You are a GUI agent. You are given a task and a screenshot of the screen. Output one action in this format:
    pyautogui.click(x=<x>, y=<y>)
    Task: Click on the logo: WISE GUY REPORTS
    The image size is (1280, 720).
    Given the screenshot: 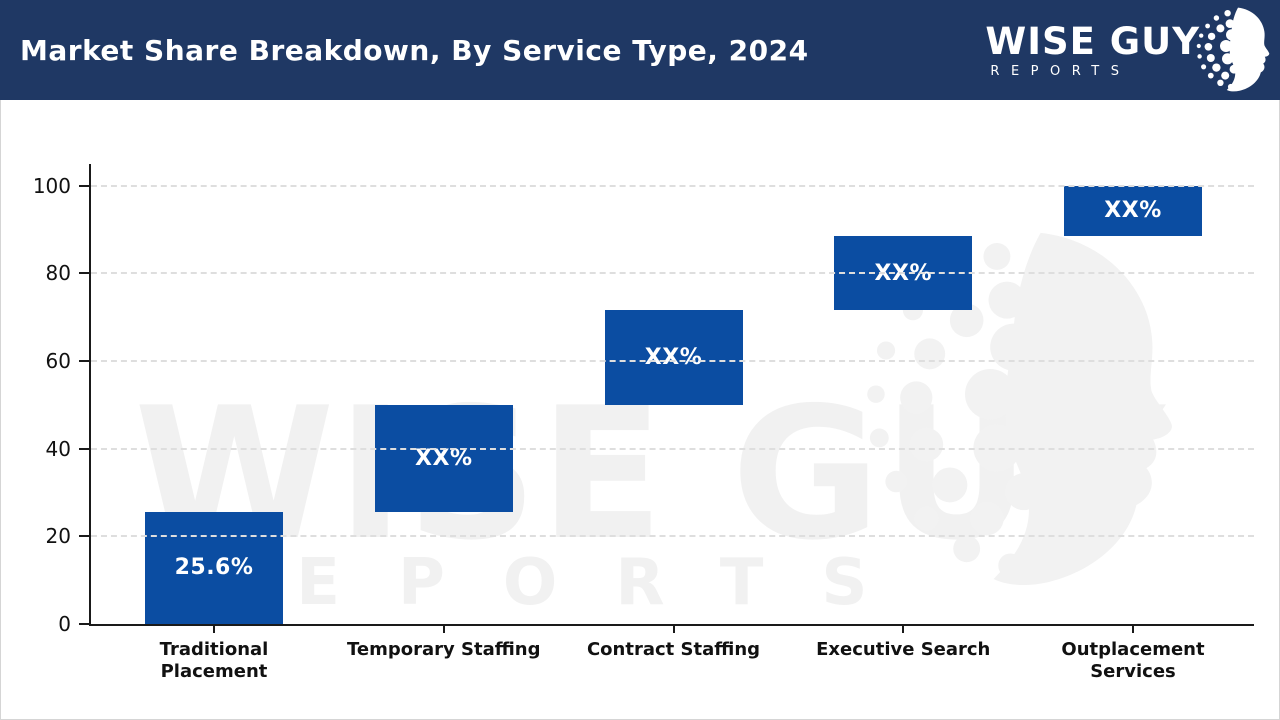 What is the action you would take?
    pyautogui.click(x=1127, y=50)
    